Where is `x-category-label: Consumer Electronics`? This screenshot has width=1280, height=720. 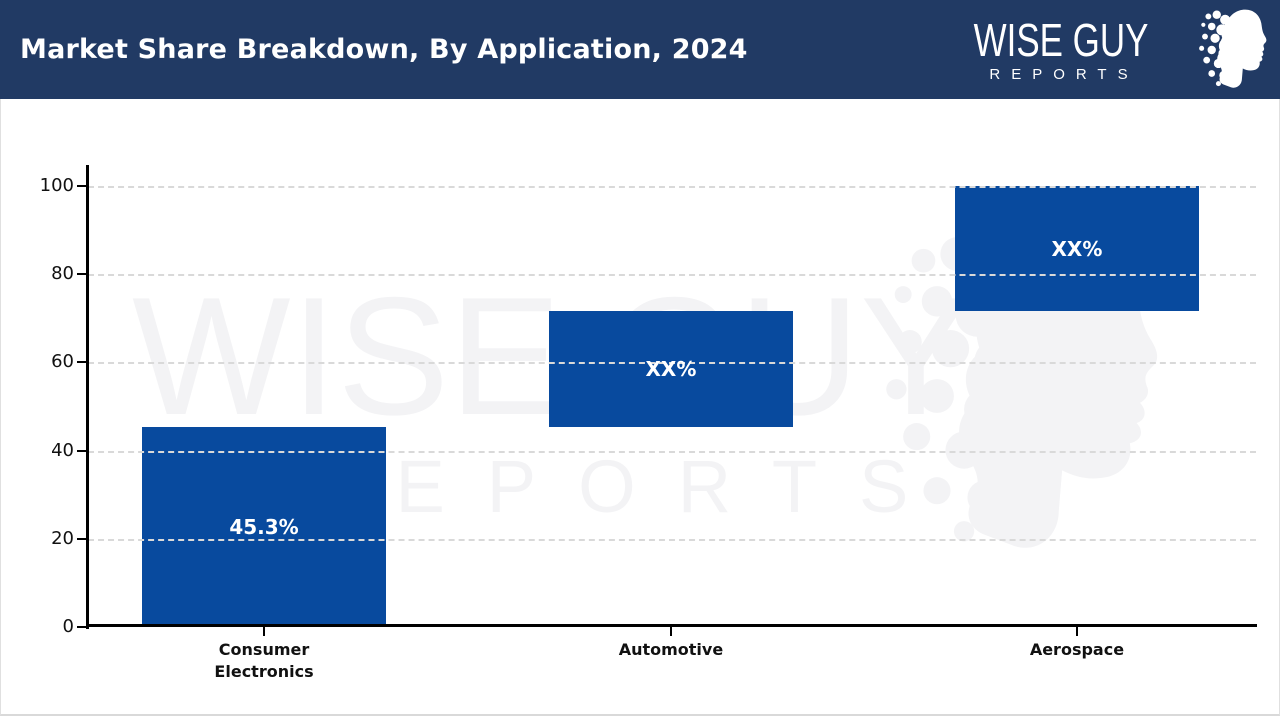 x-category-label: Consumer Electronics is located at coordinates (264, 660).